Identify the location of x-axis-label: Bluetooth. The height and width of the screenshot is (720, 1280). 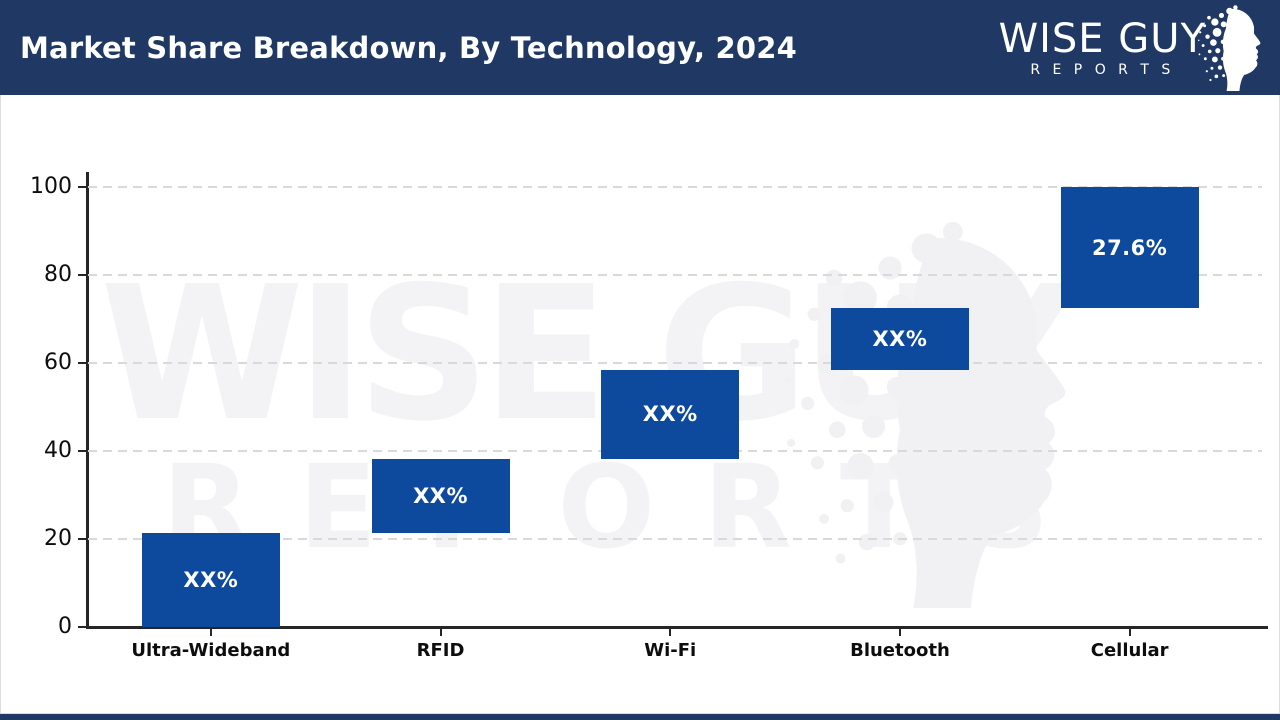
(900, 650).